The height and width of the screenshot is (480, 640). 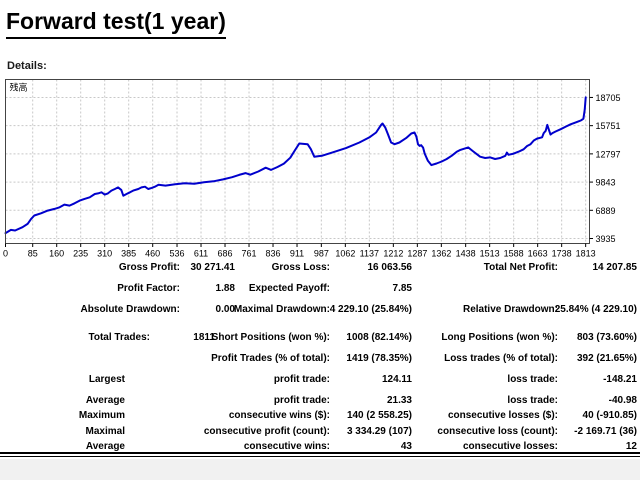 What do you see at coordinates (225, 288) in the screenshot?
I see `stat-value: 1.88` at bounding box center [225, 288].